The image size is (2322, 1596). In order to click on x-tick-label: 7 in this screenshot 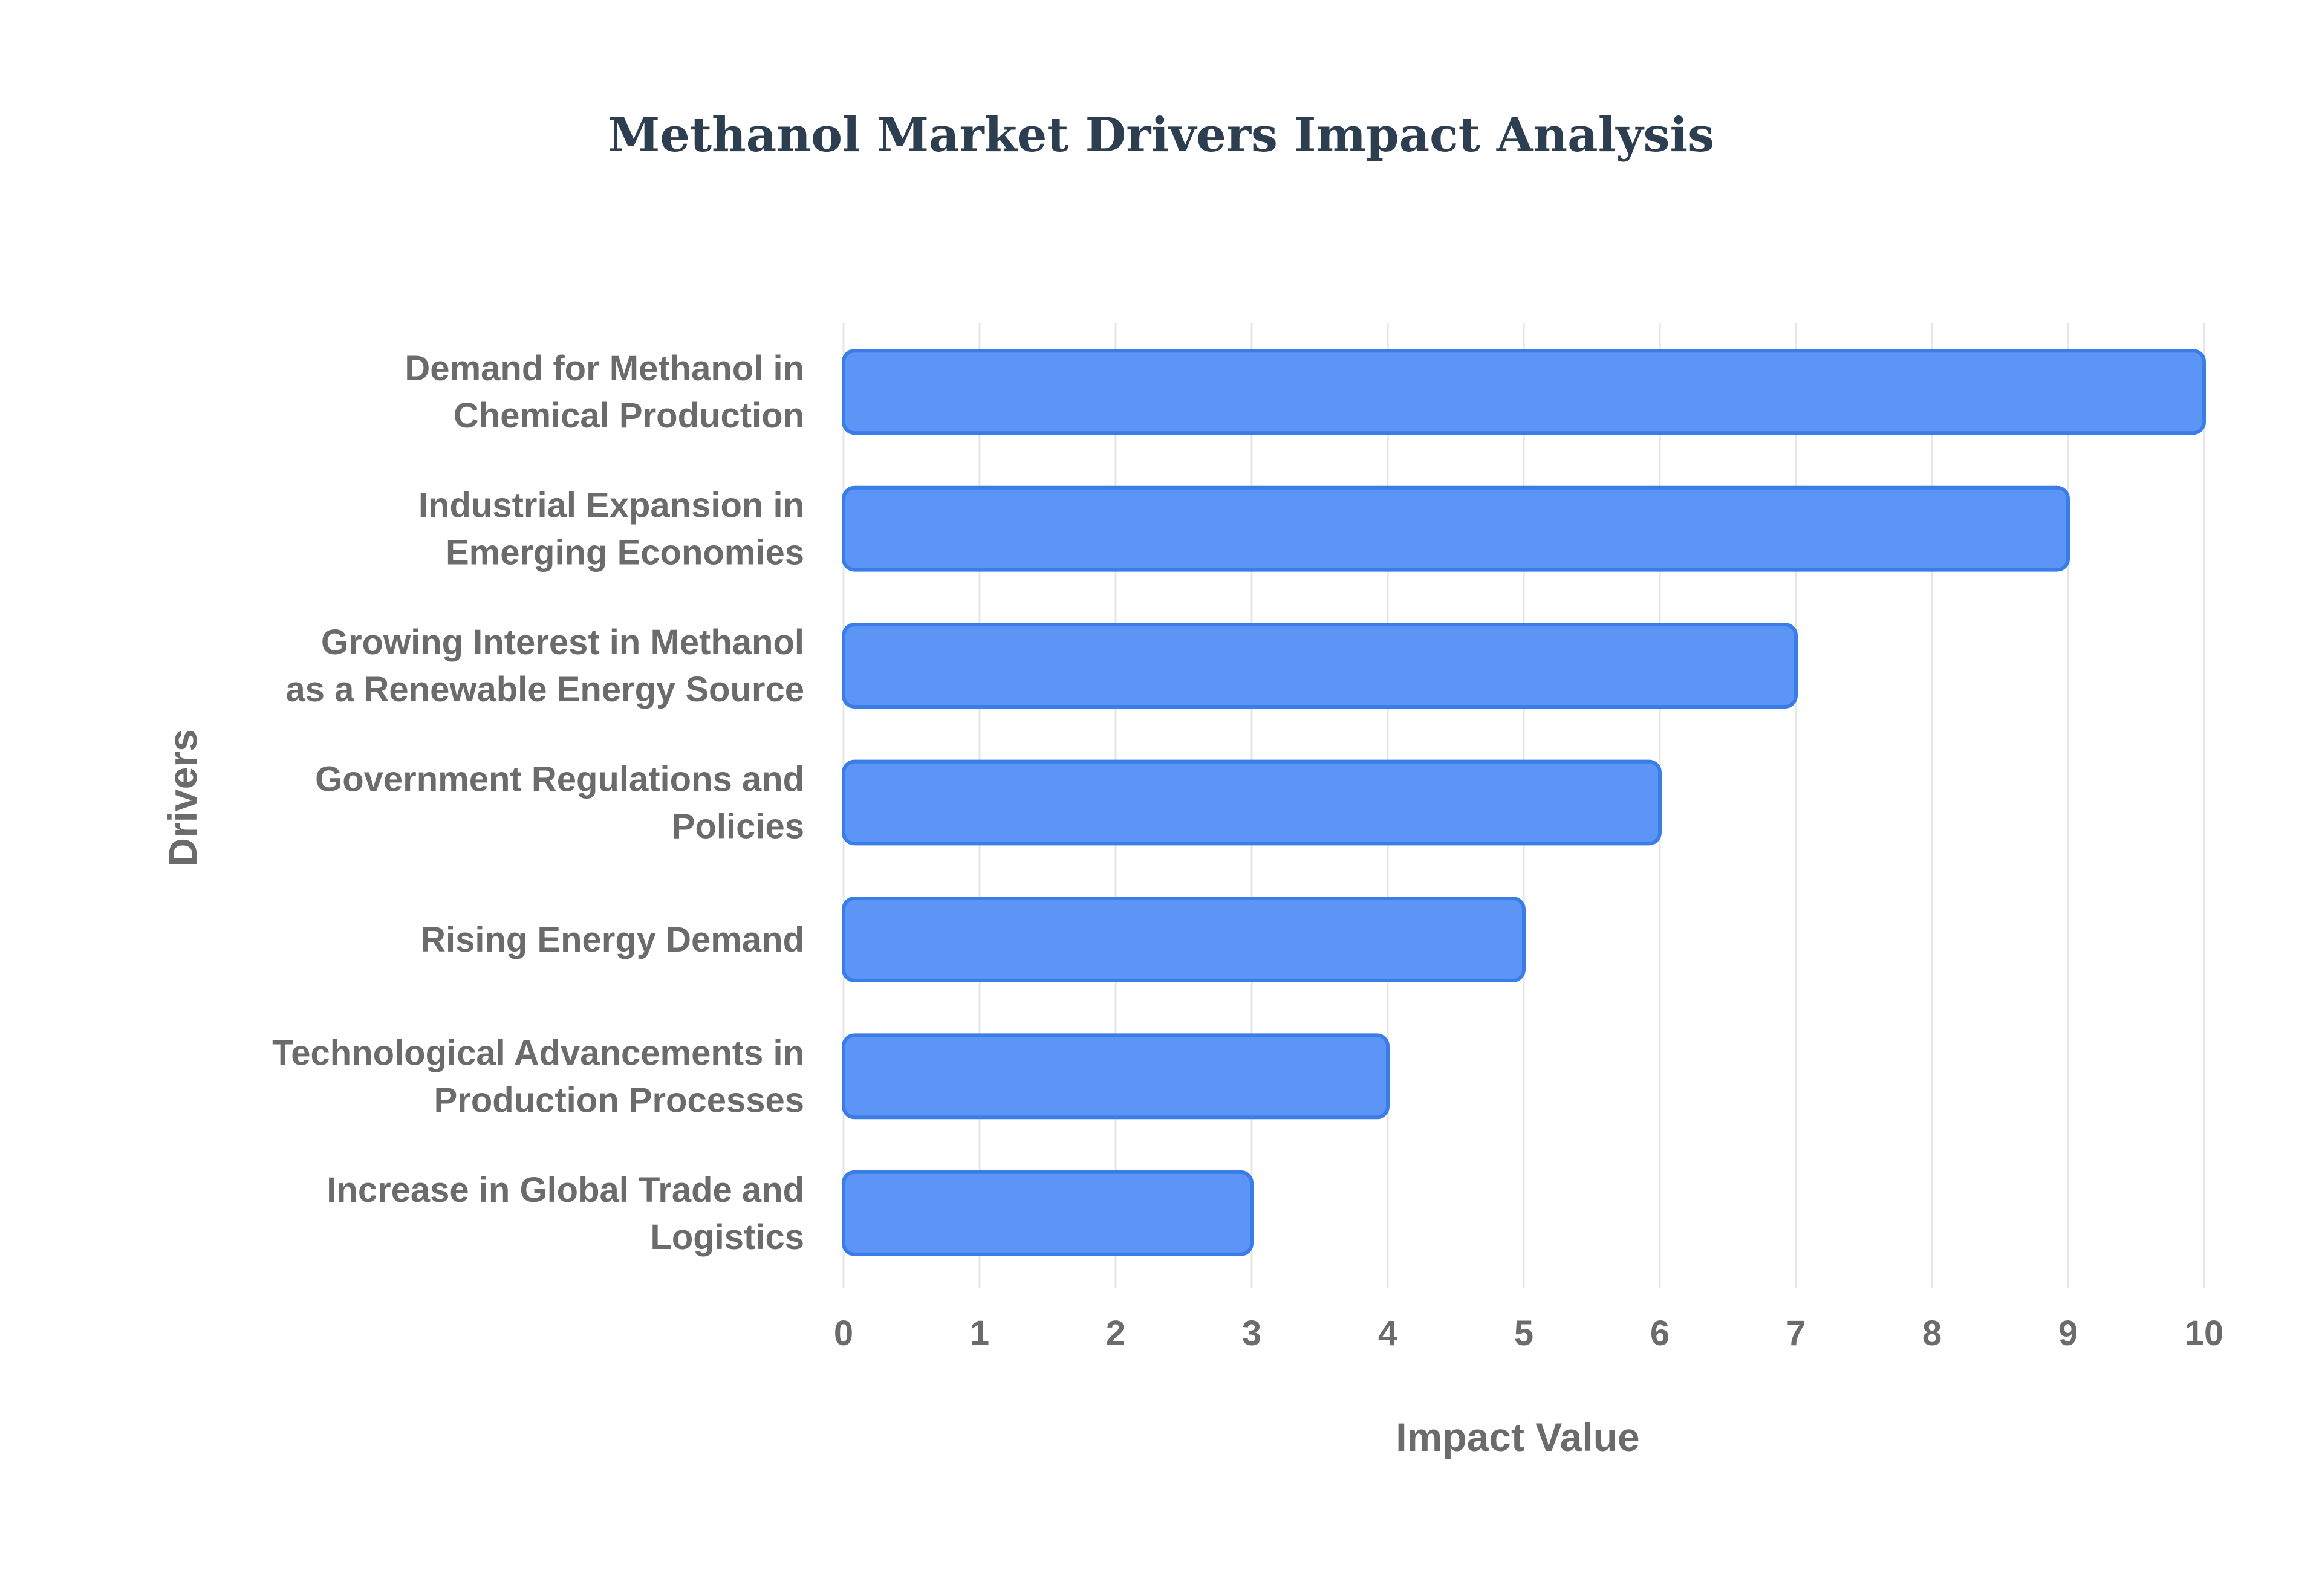, I will do `click(1796, 1333)`.